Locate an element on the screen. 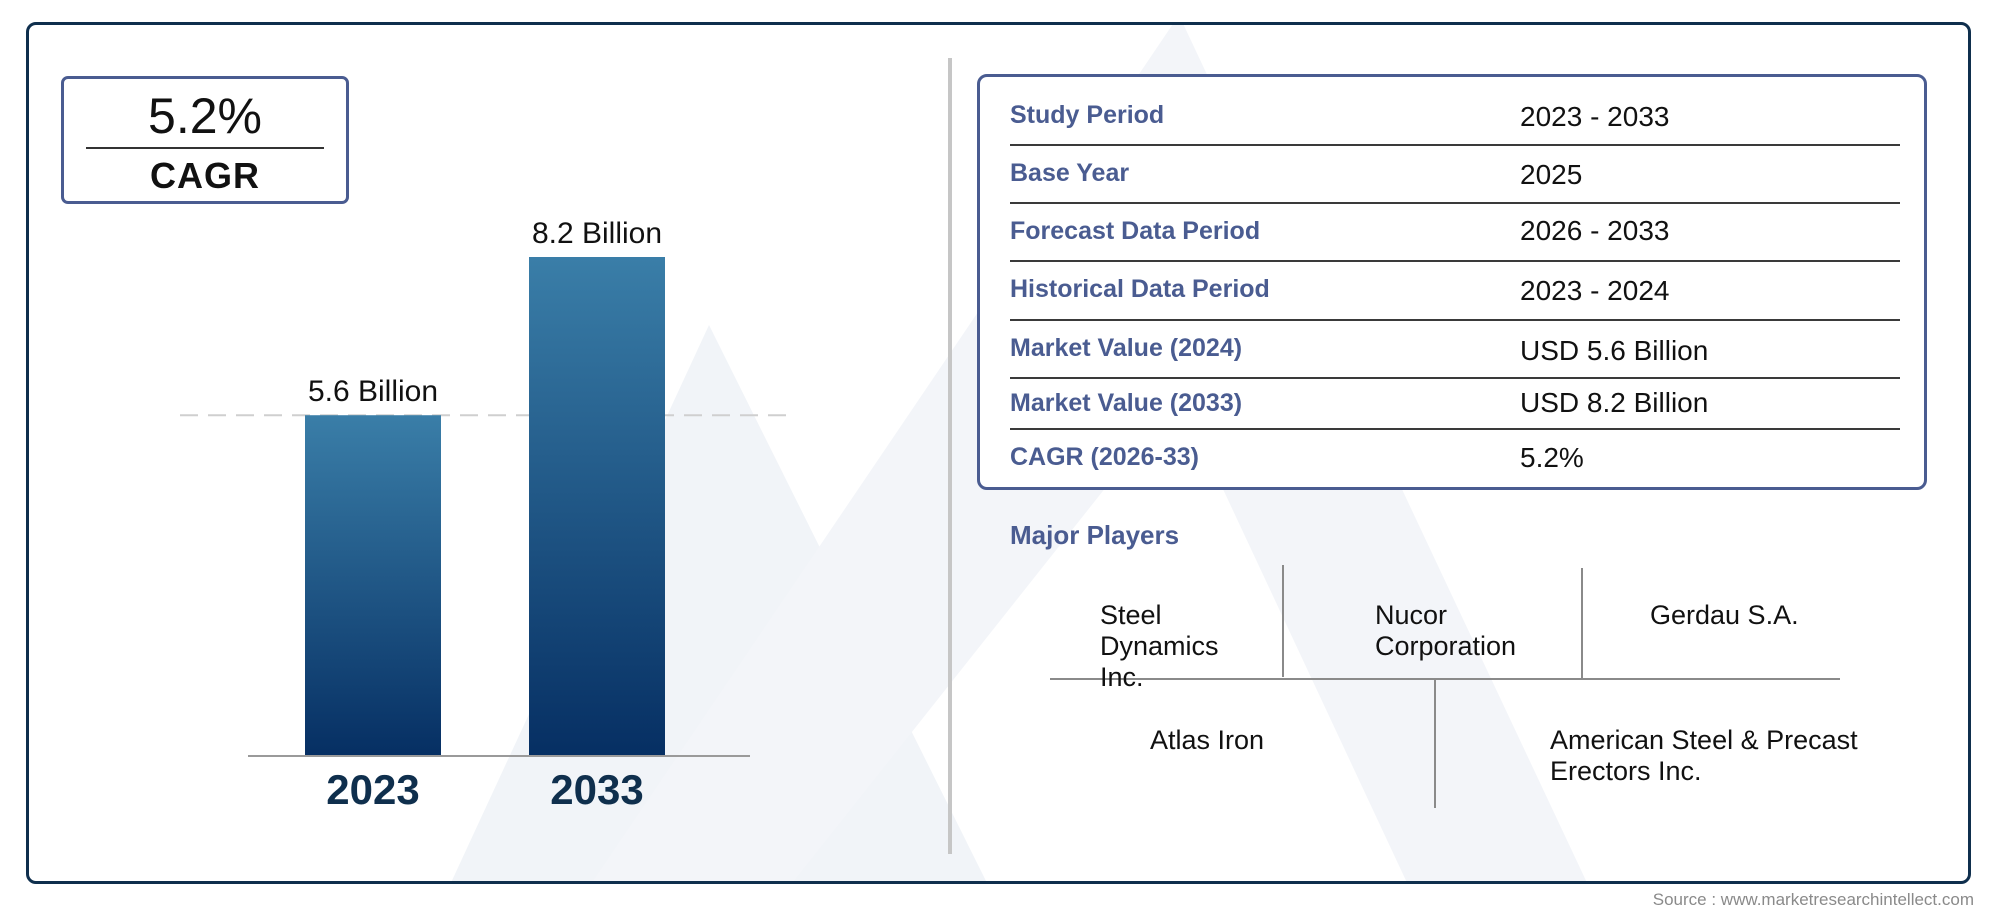 This screenshot has height=917, width=2000. x-tick-label: 2023 is located at coordinates (372, 789).